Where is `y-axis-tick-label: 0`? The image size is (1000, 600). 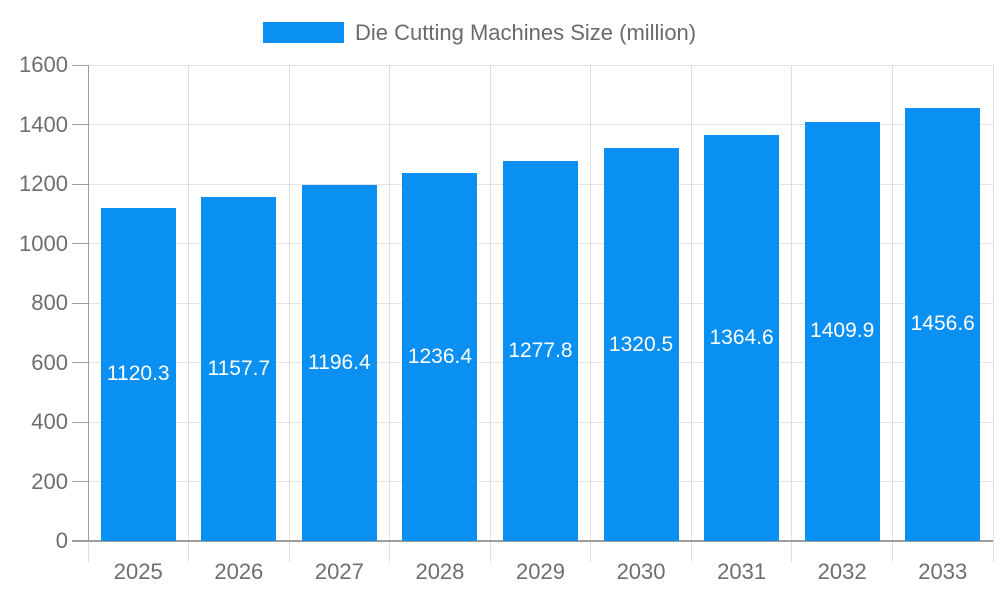 y-axis-tick-label: 0 is located at coordinates (61, 540).